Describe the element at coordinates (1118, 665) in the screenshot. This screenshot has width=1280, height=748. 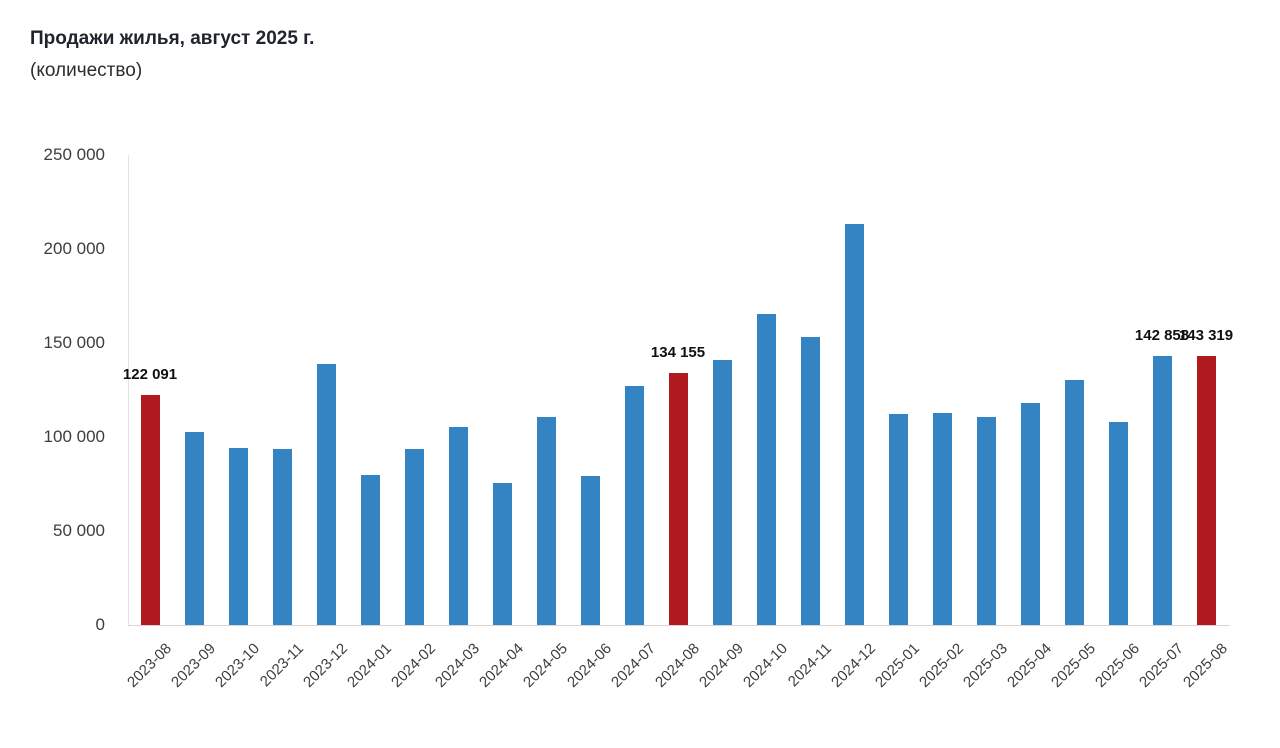
I see `x-tick-label-2025-06: 2025-06` at that location.